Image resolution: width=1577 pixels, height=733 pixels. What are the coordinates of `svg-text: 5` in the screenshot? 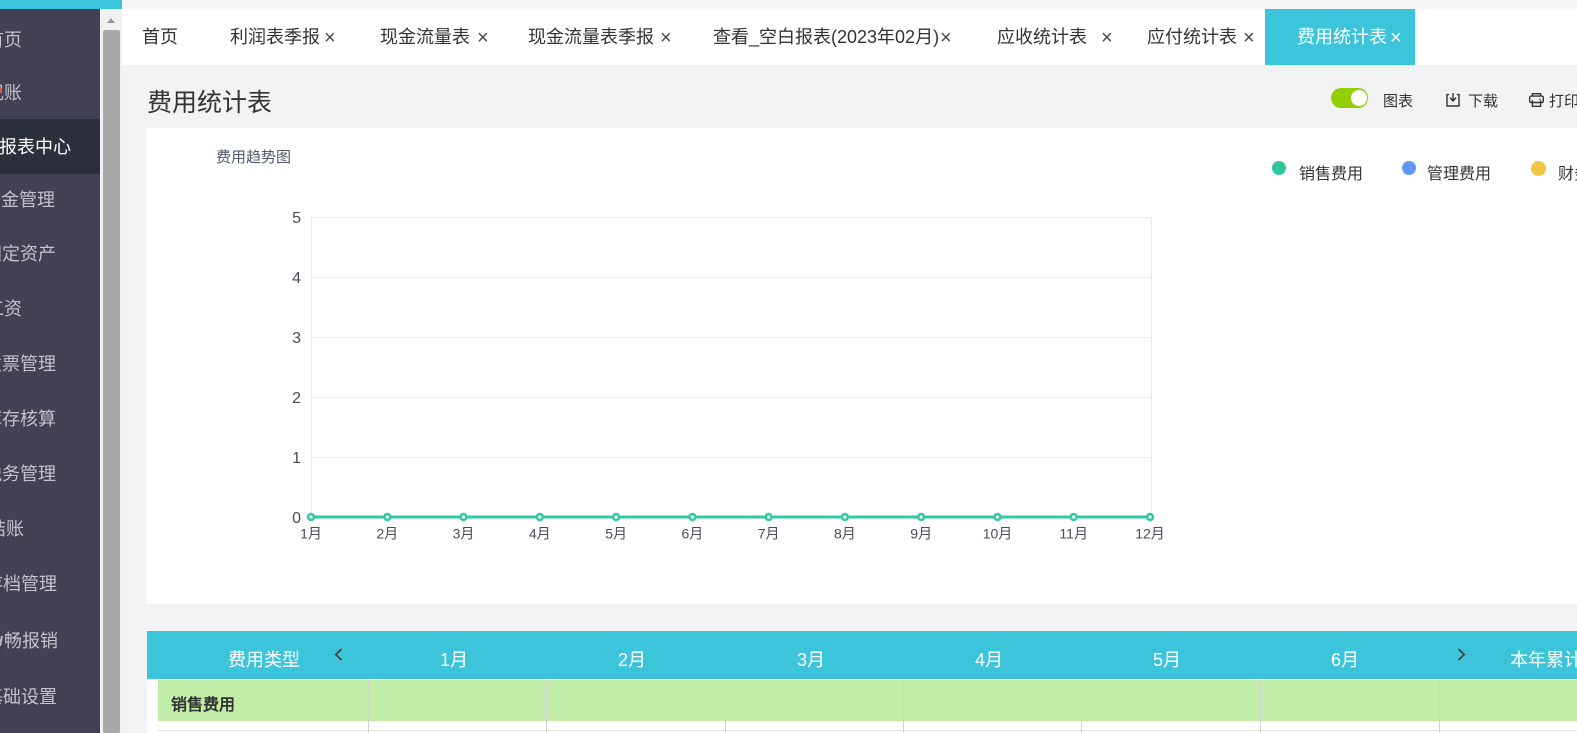 It's located at (296, 218).